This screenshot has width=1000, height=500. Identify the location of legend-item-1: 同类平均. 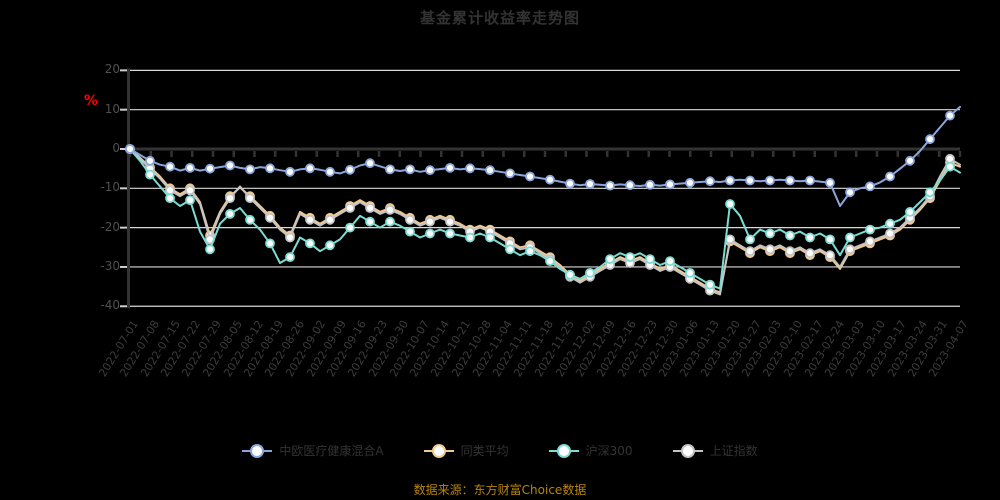
(466, 450).